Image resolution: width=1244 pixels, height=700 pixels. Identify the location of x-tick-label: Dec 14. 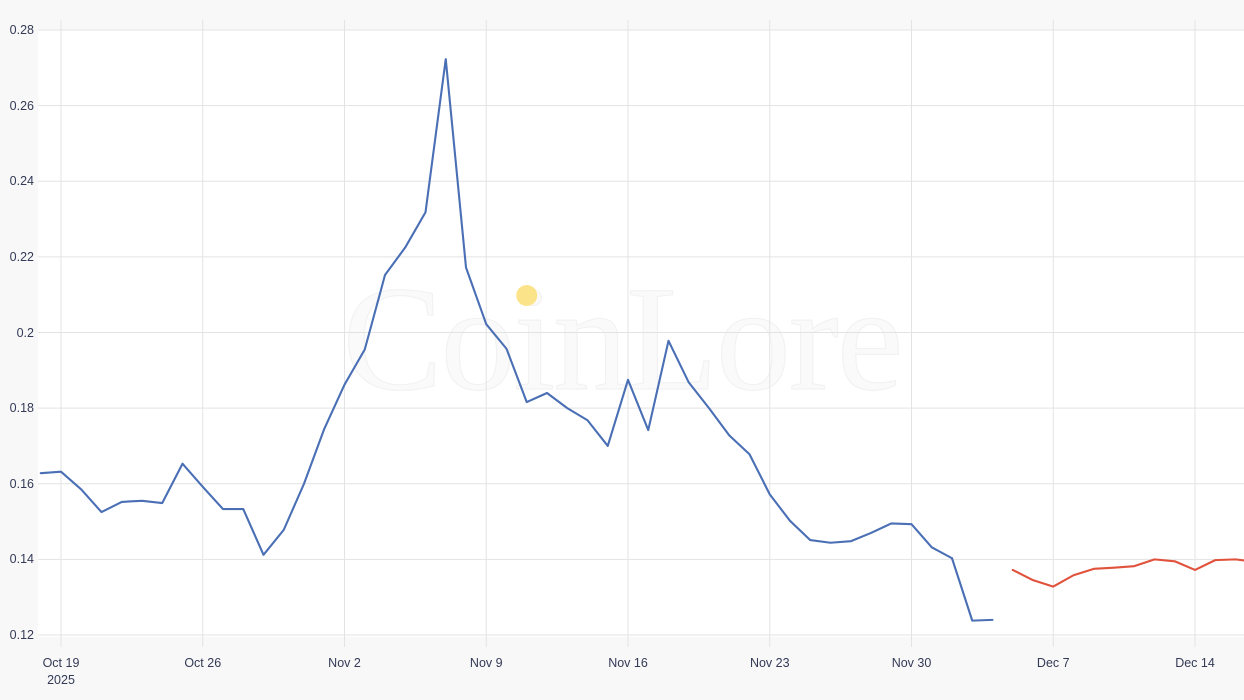
(1195, 663).